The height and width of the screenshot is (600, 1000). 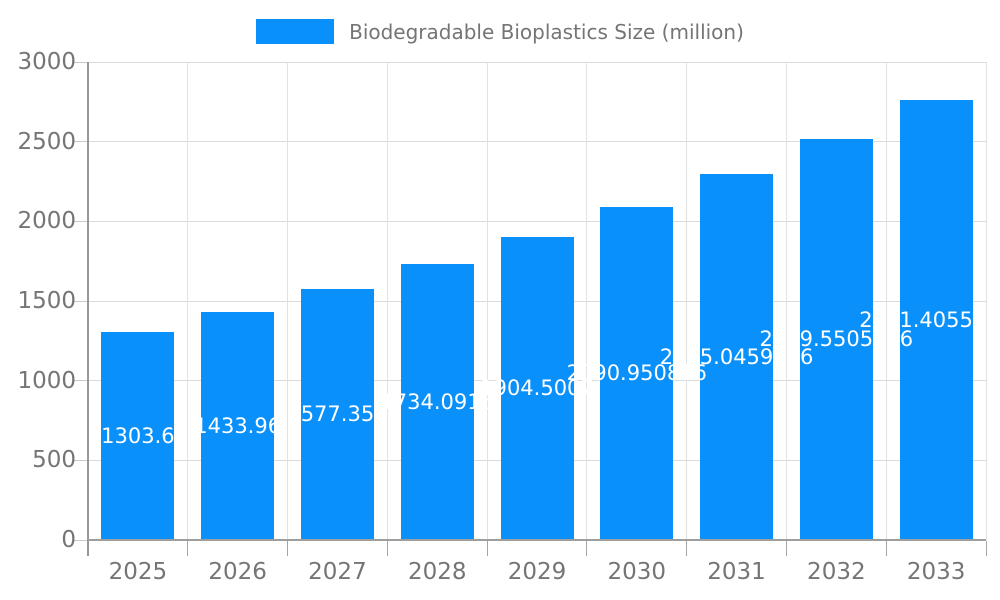 I want to click on bar-value-label: 2761.4055678, so click(x=929, y=320).